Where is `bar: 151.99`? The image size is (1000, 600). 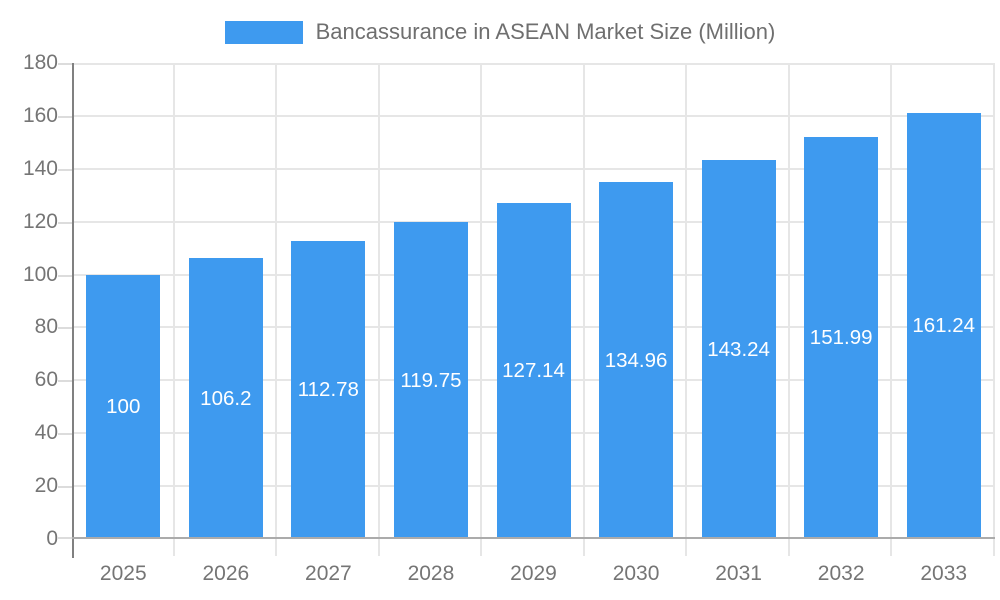 bar: 151.99 is located at coordinates (841, 338).